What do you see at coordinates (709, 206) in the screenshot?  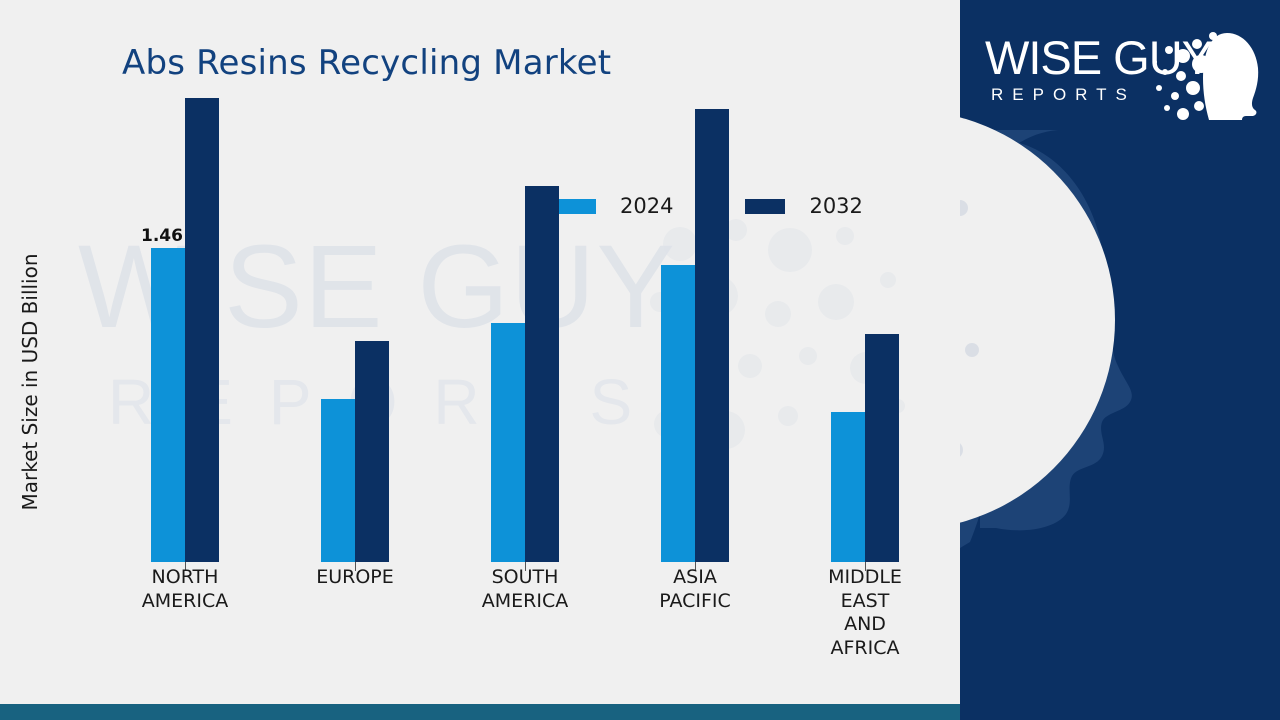 I see `chart-legend: 2024 2032` at bounding box center [709, 206].